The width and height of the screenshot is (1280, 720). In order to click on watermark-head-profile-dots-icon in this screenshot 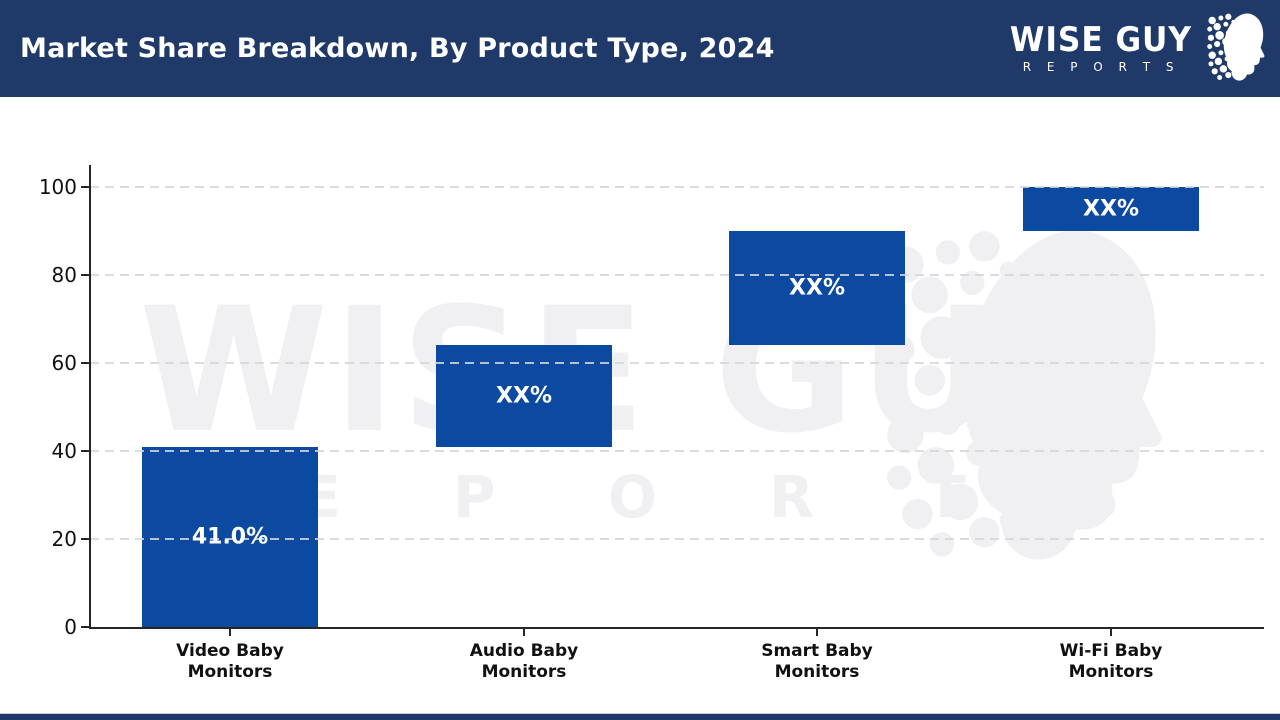, I will do `click(1021, 395)`.